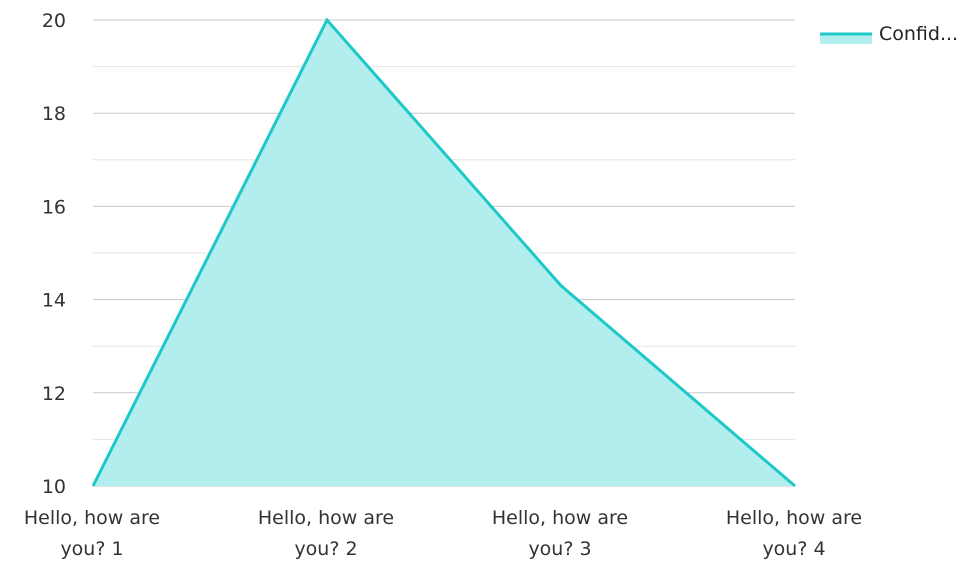 The image size is (976, 563). What do you see at coordinates (54, 394) in the screenshot?
I see `y-tick-label: 12` at bounding box center [54, 394].